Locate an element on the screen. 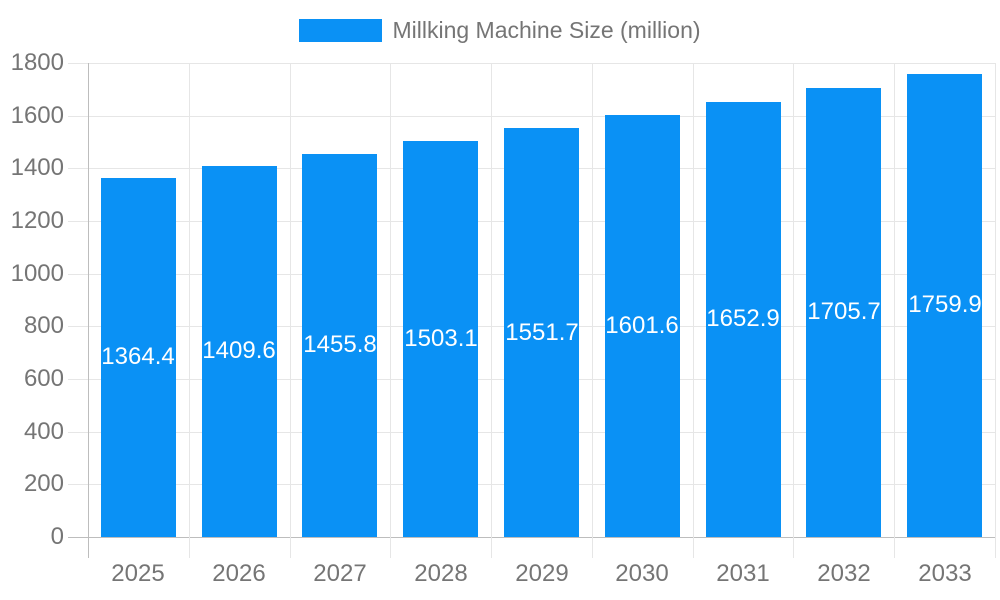 This screenshot has height=600, width=1000. legend-label: Millking Machine Size (million) is located at coordinates (546, 30).